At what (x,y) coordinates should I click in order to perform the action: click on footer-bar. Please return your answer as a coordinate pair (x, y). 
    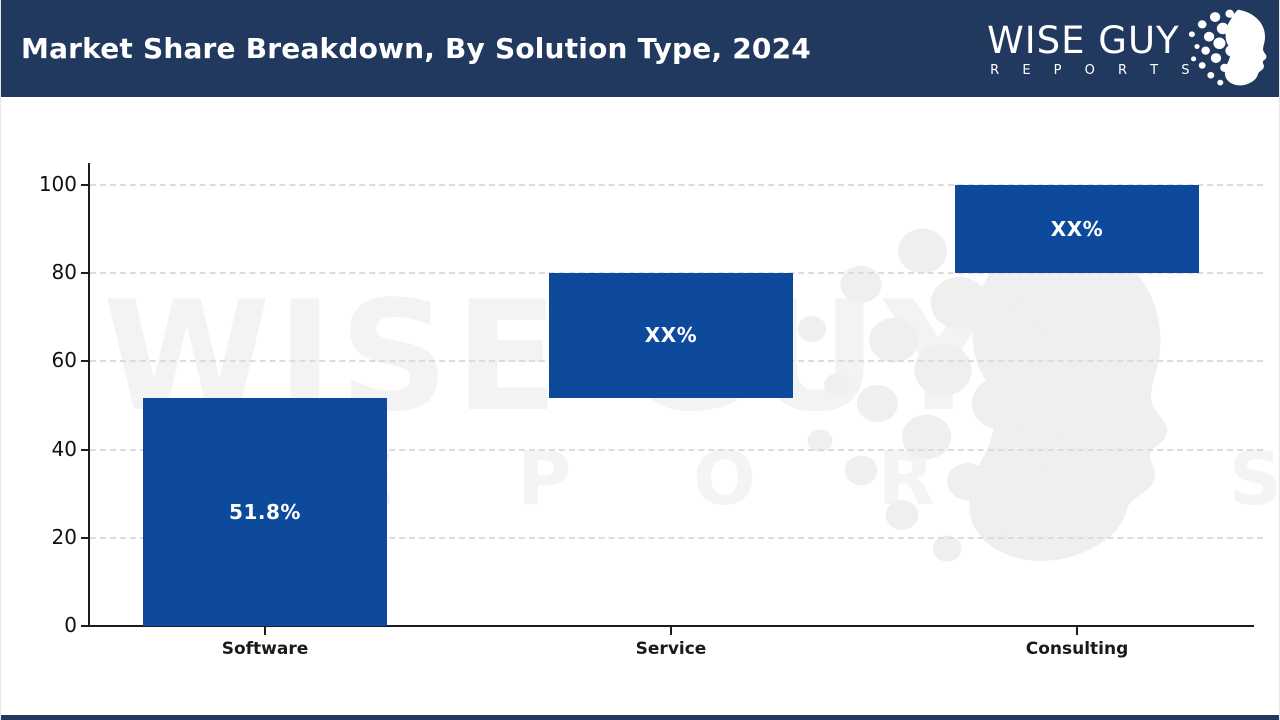
    Looking at the image, I should click on (640, 717).